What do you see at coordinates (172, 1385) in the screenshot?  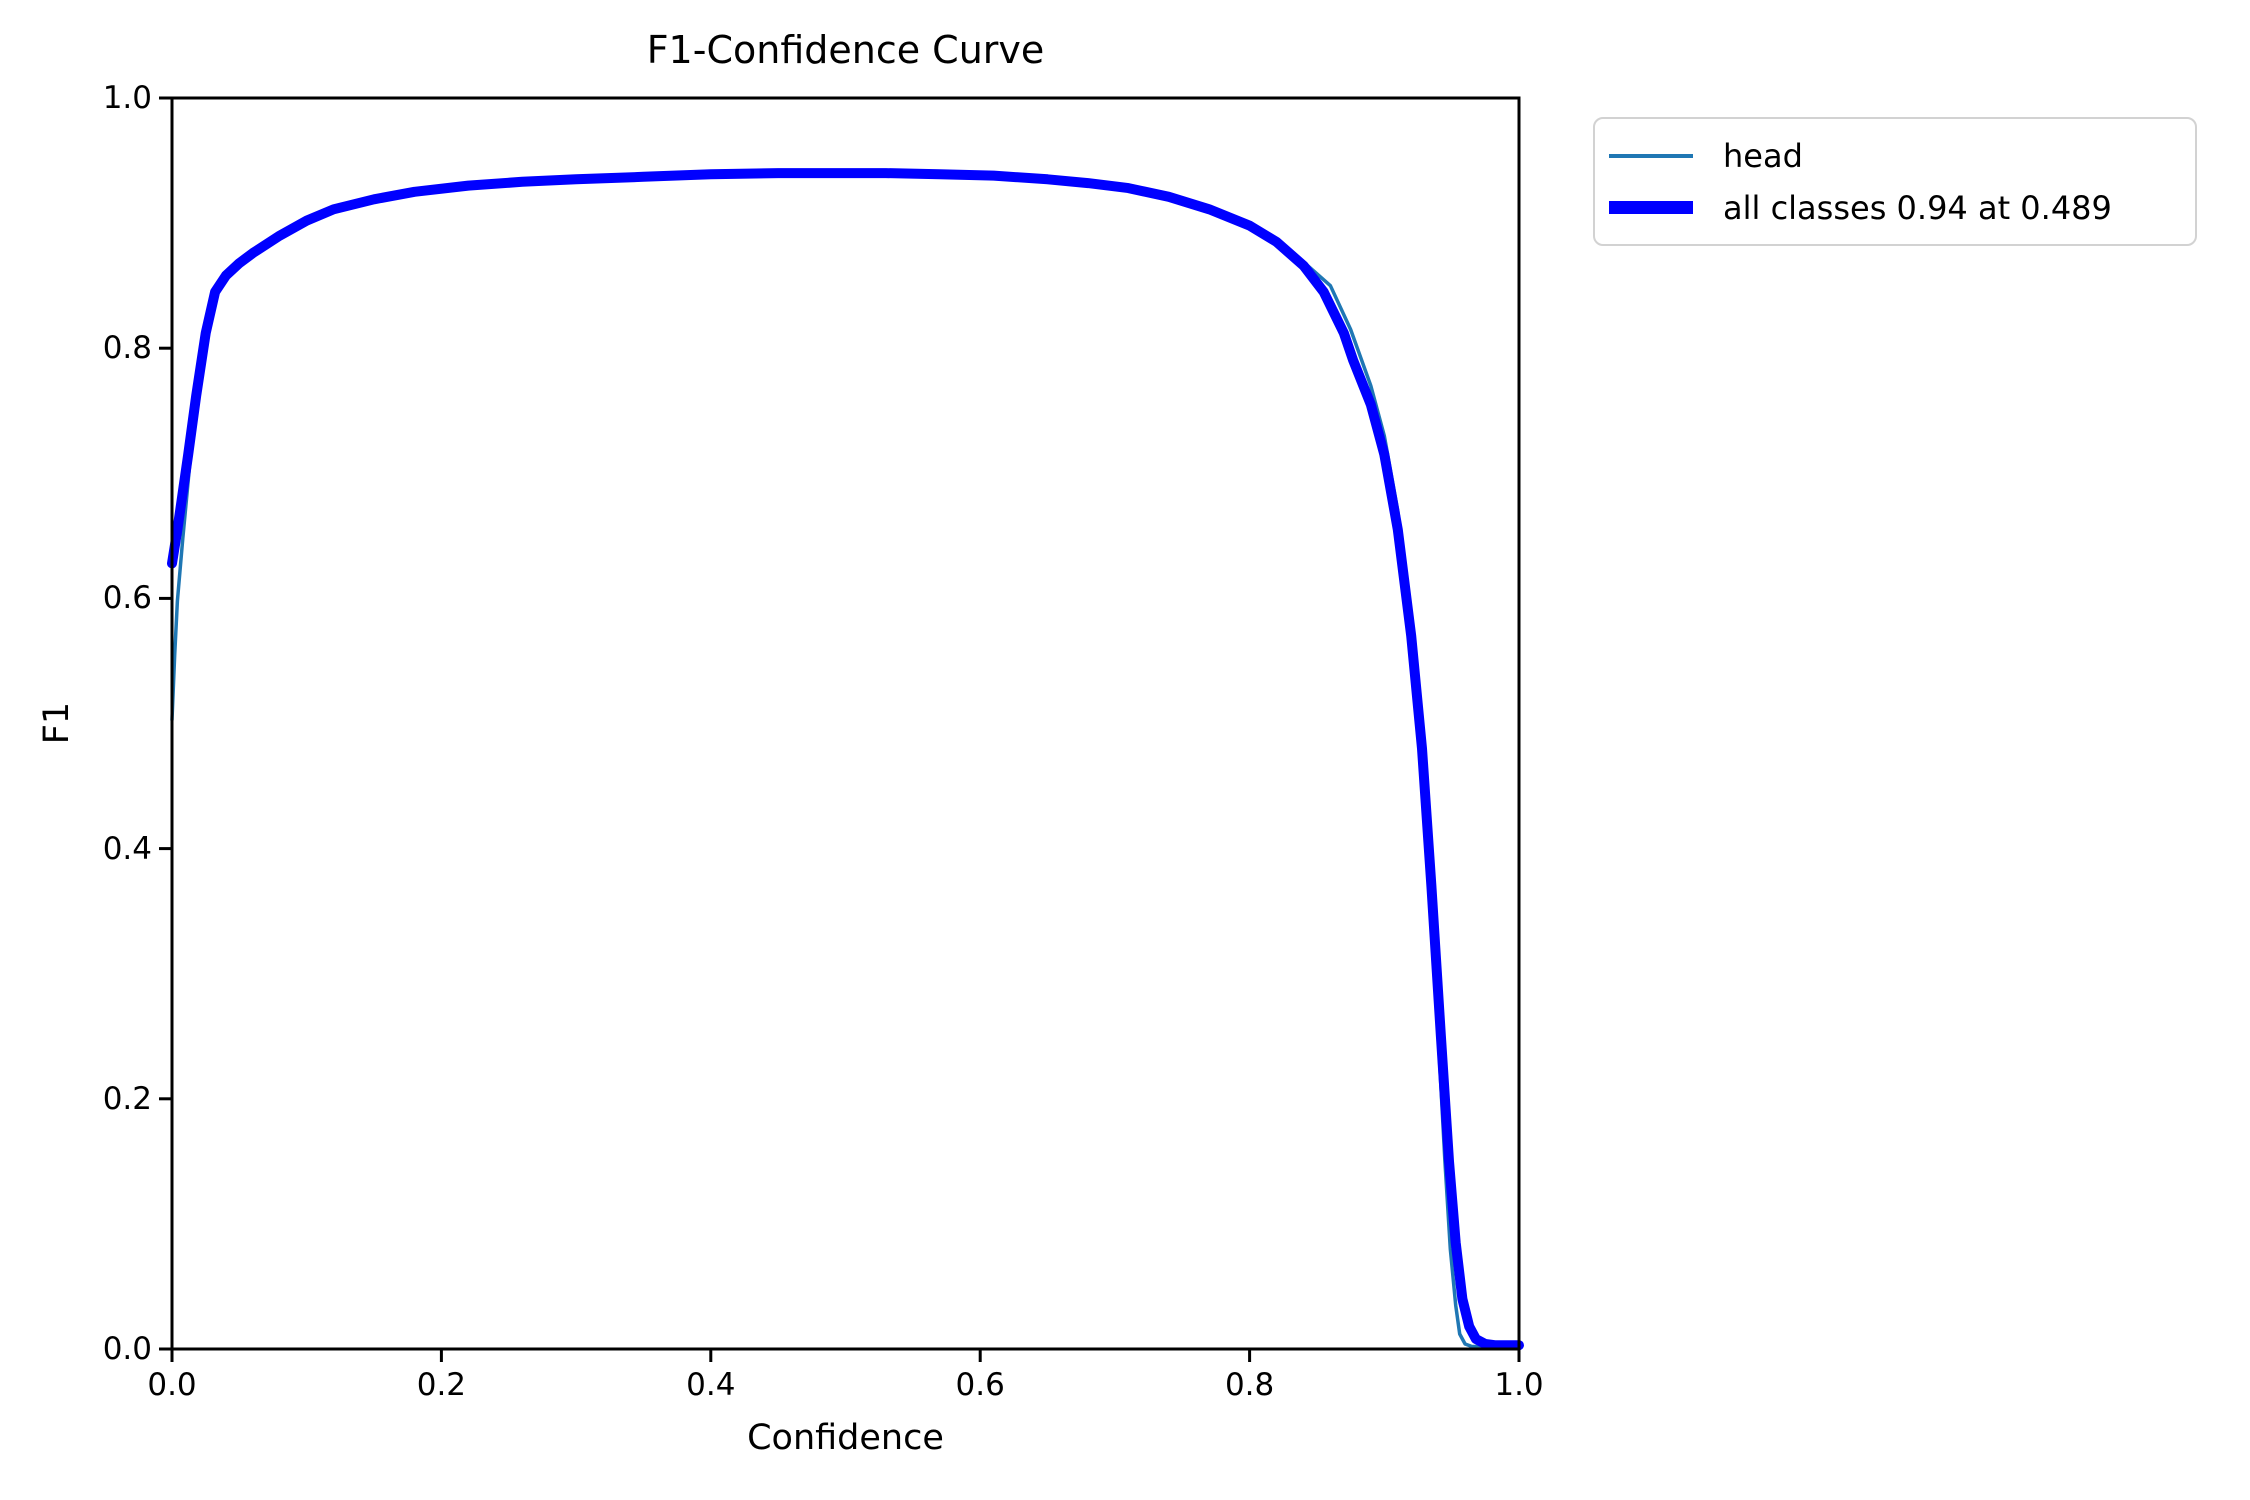 I see `x-tick-label: 0.0` at bounding box center [172, 1385].